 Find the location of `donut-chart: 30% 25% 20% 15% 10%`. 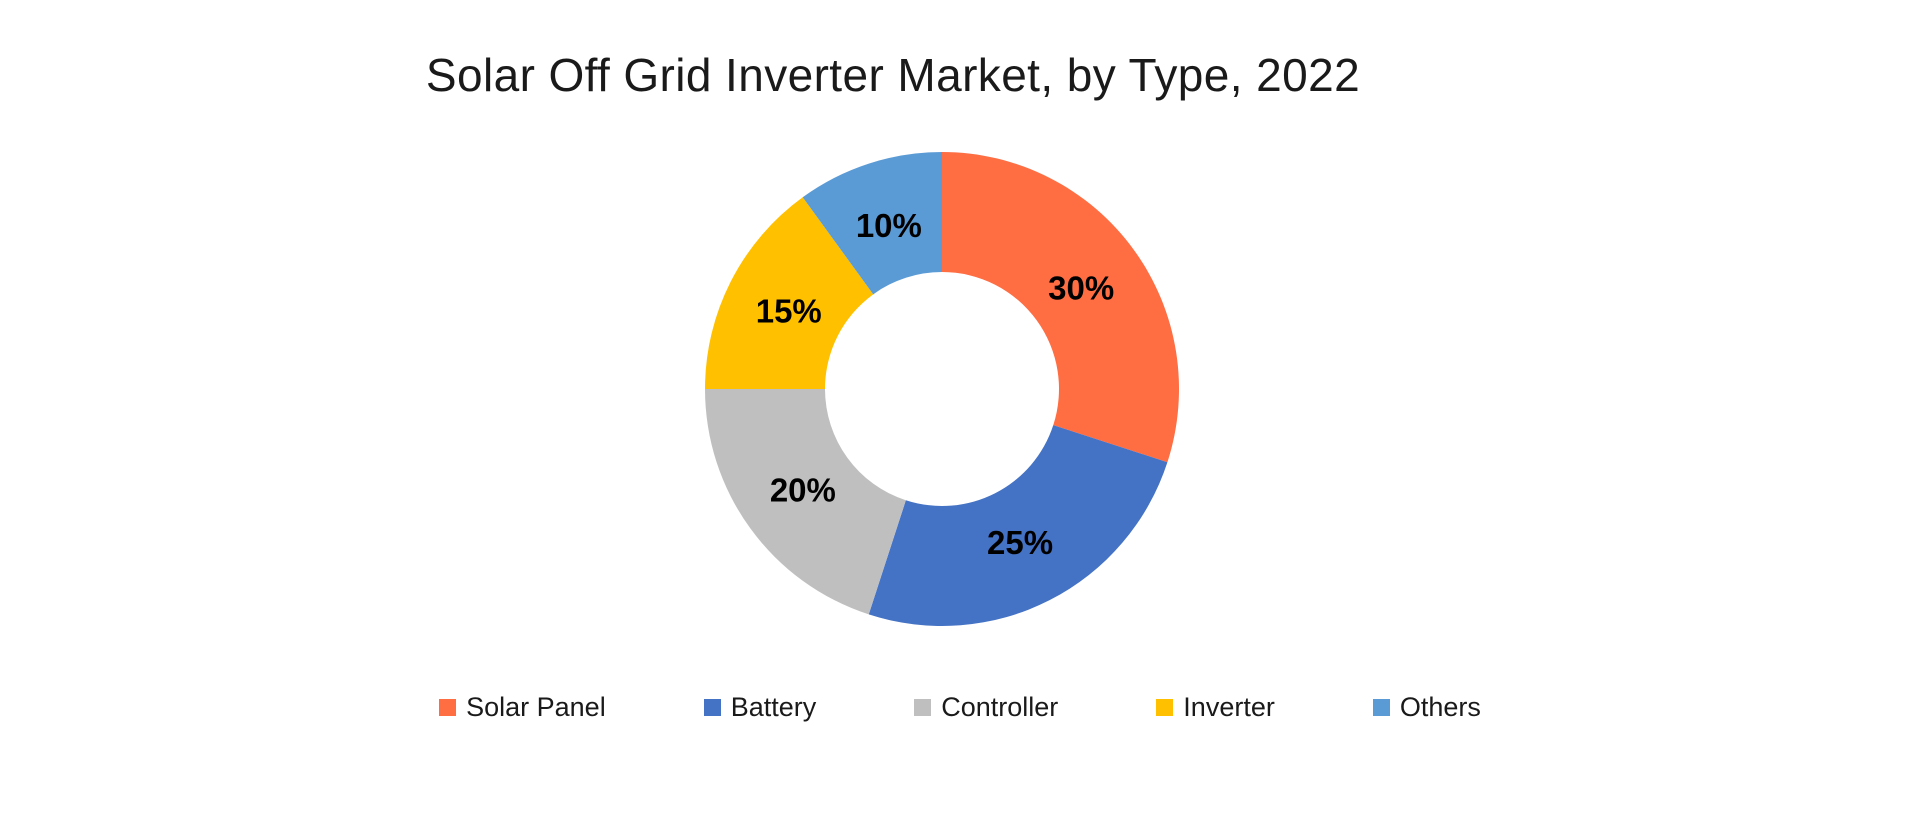

donut-chart: 30% 25% 20% 15% 10% is located at coordinates (942, 389).